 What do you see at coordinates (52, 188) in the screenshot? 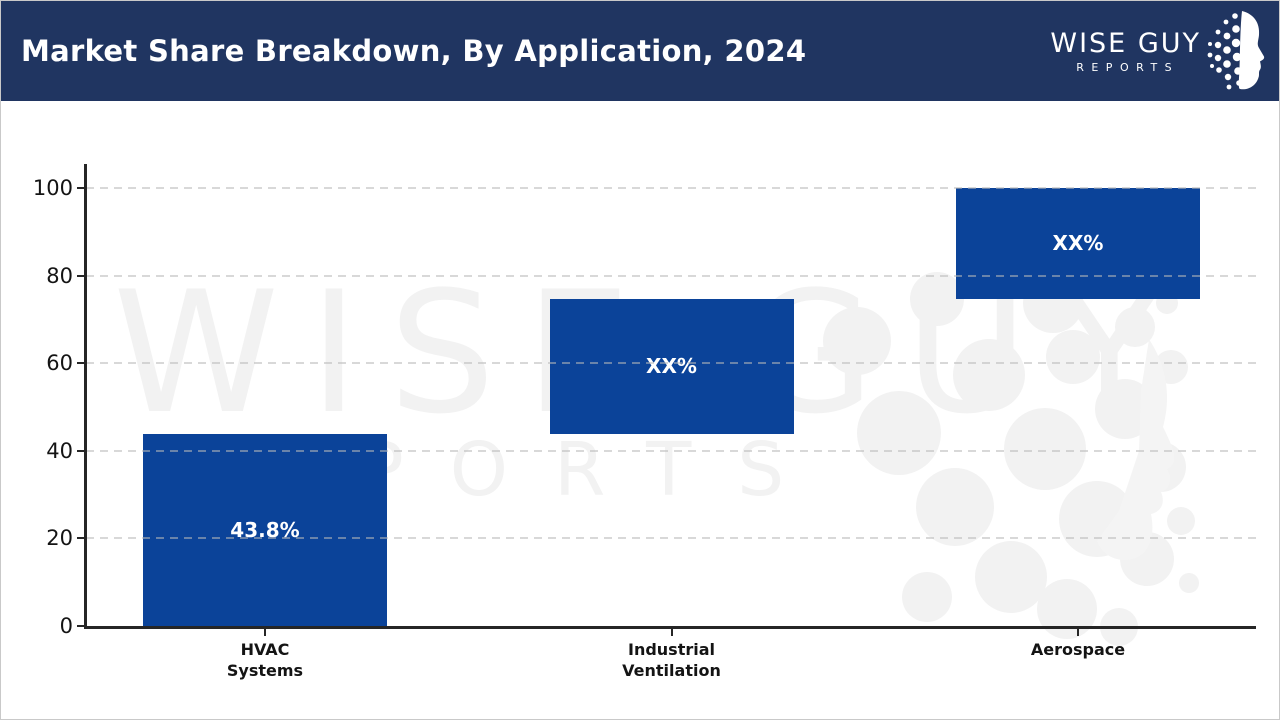
I see `y-tick-label-100: 100` at bounding box center [52, 188].